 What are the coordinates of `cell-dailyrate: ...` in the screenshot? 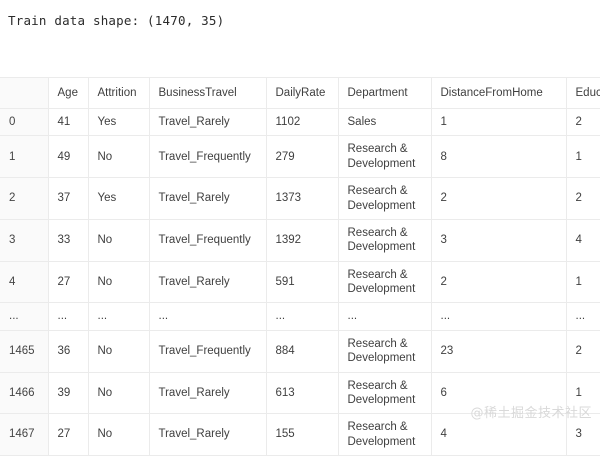 It's located at (302, 316).